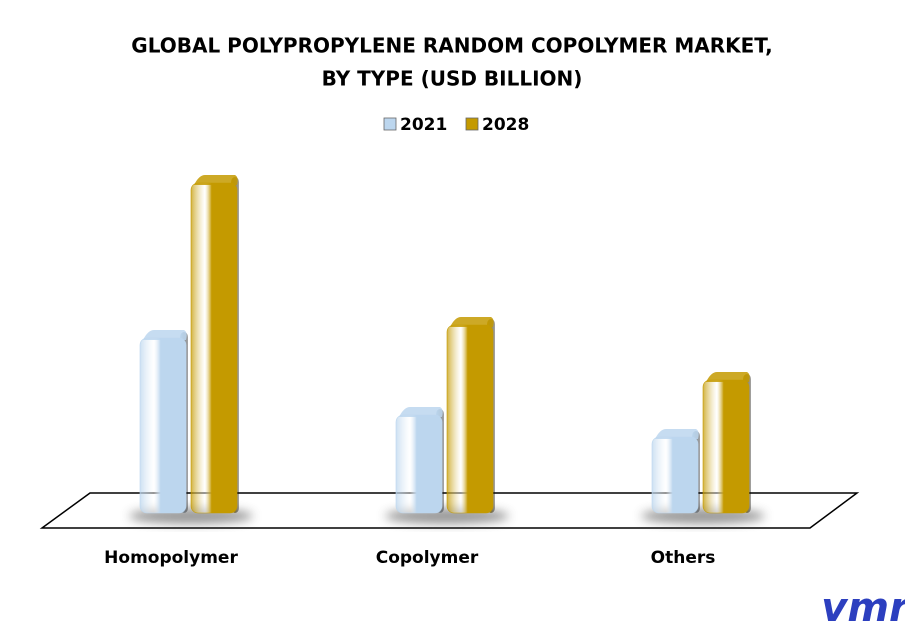  What do you see at coordinates (863, 608) in the screenshot?
I see `logo: vmr` at bounding box center [863, 608].